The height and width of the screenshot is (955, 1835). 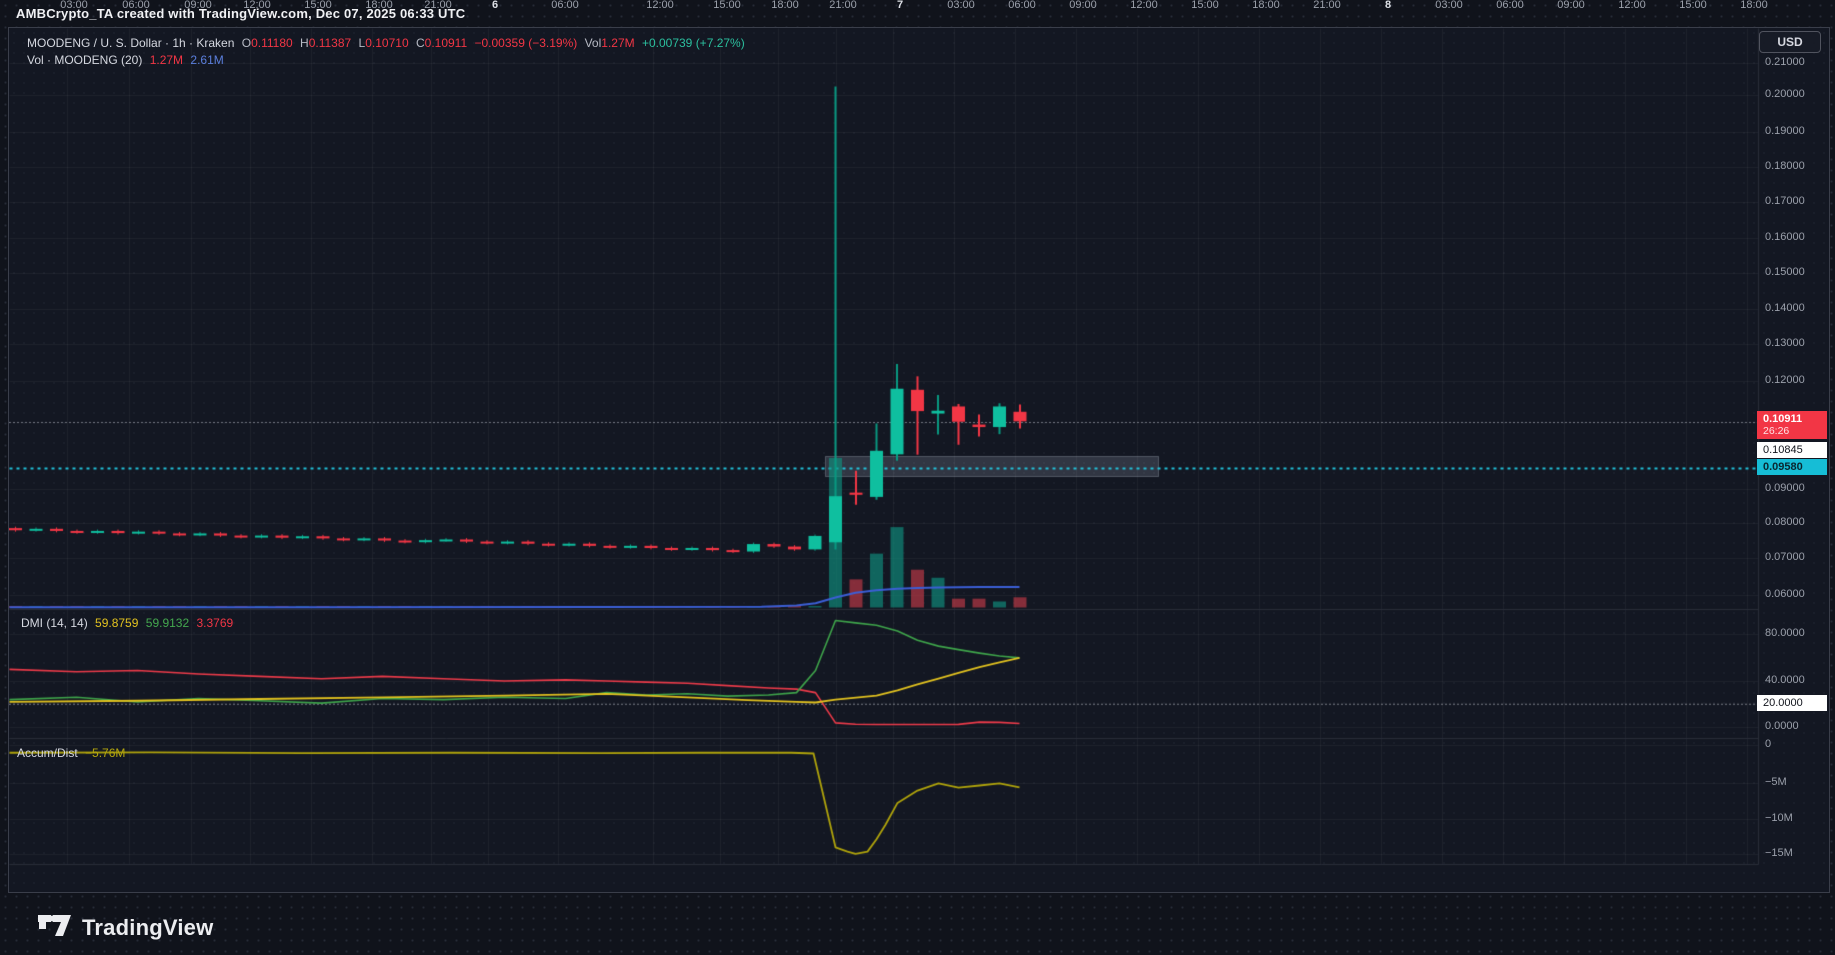 What do you see at coordinates (1776, 782) in the screenshot?
I see `ad-axis-tick: −5M` at bounding box center [1776, 782].